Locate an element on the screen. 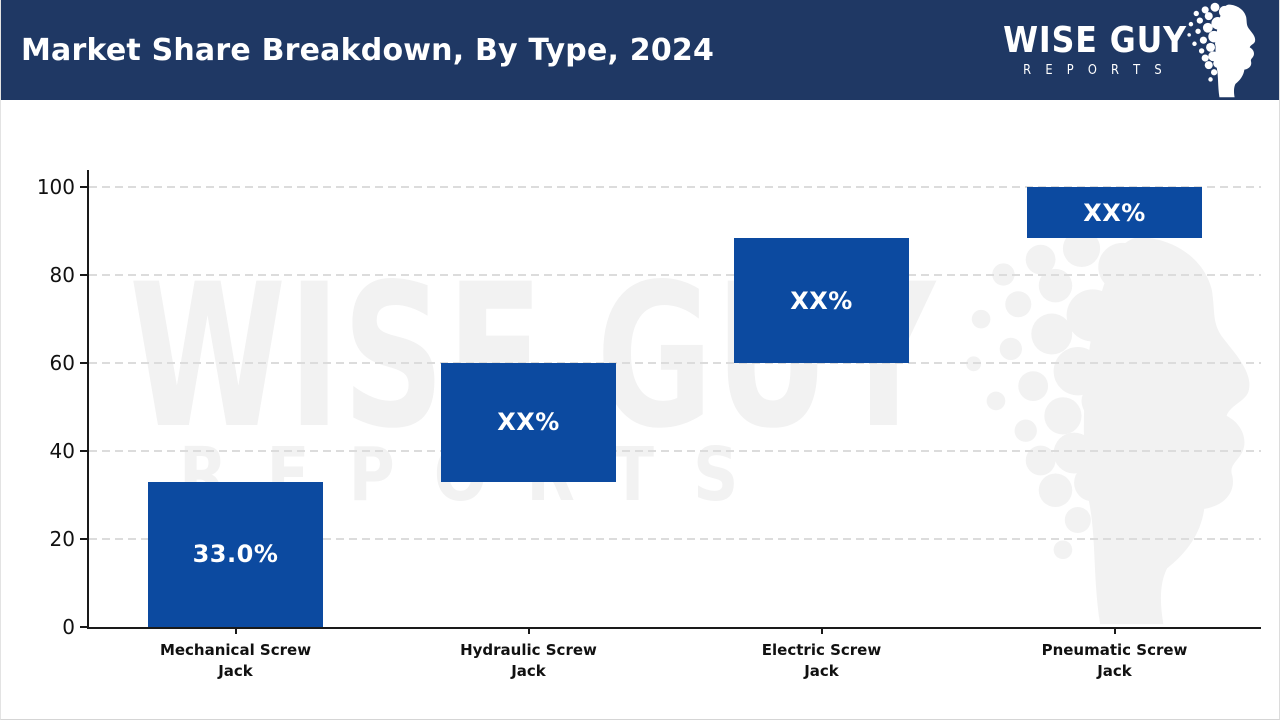 The image size is (1280, 720). brand-logo: WISE GUY R E P O R T S is located at coordinates (1123, 50).